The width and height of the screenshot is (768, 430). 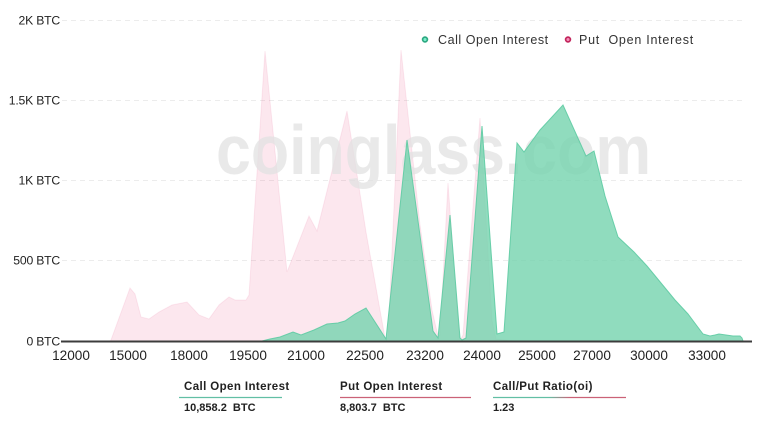 I want to click on svg-text: 25000, so click(x=537, y=355).